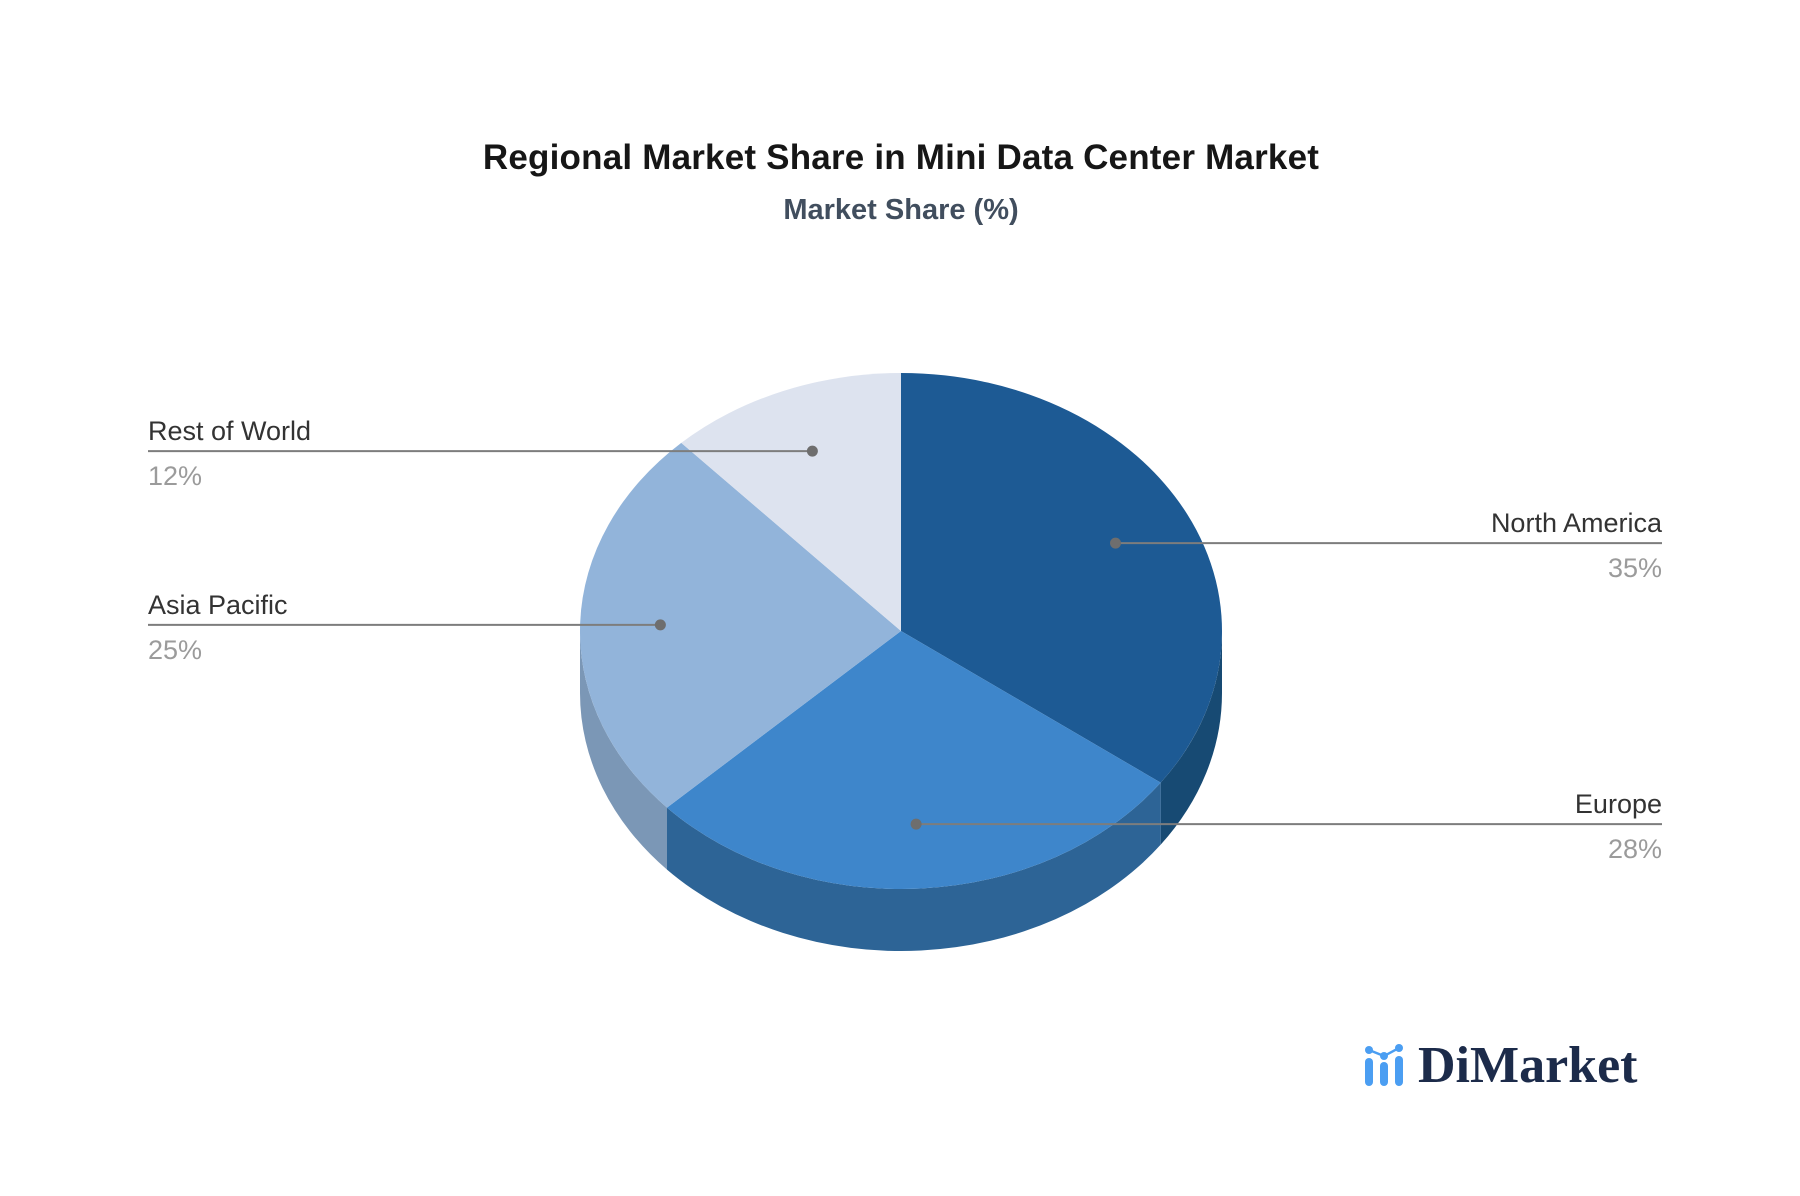 The image size is (1800, 1196). I want to click on brand-logo: DiMarket, so click(1500, 1066).